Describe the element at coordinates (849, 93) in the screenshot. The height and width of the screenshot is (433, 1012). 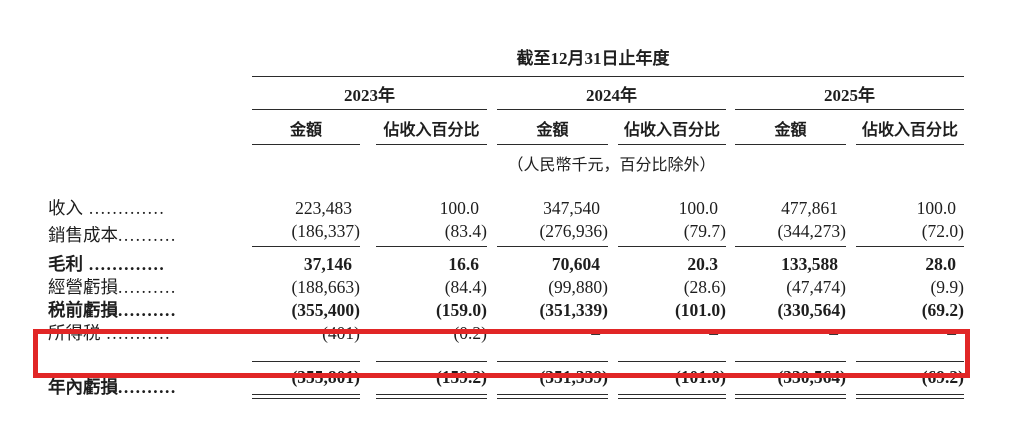
I see `year-header-2025: 2025年` at that location.